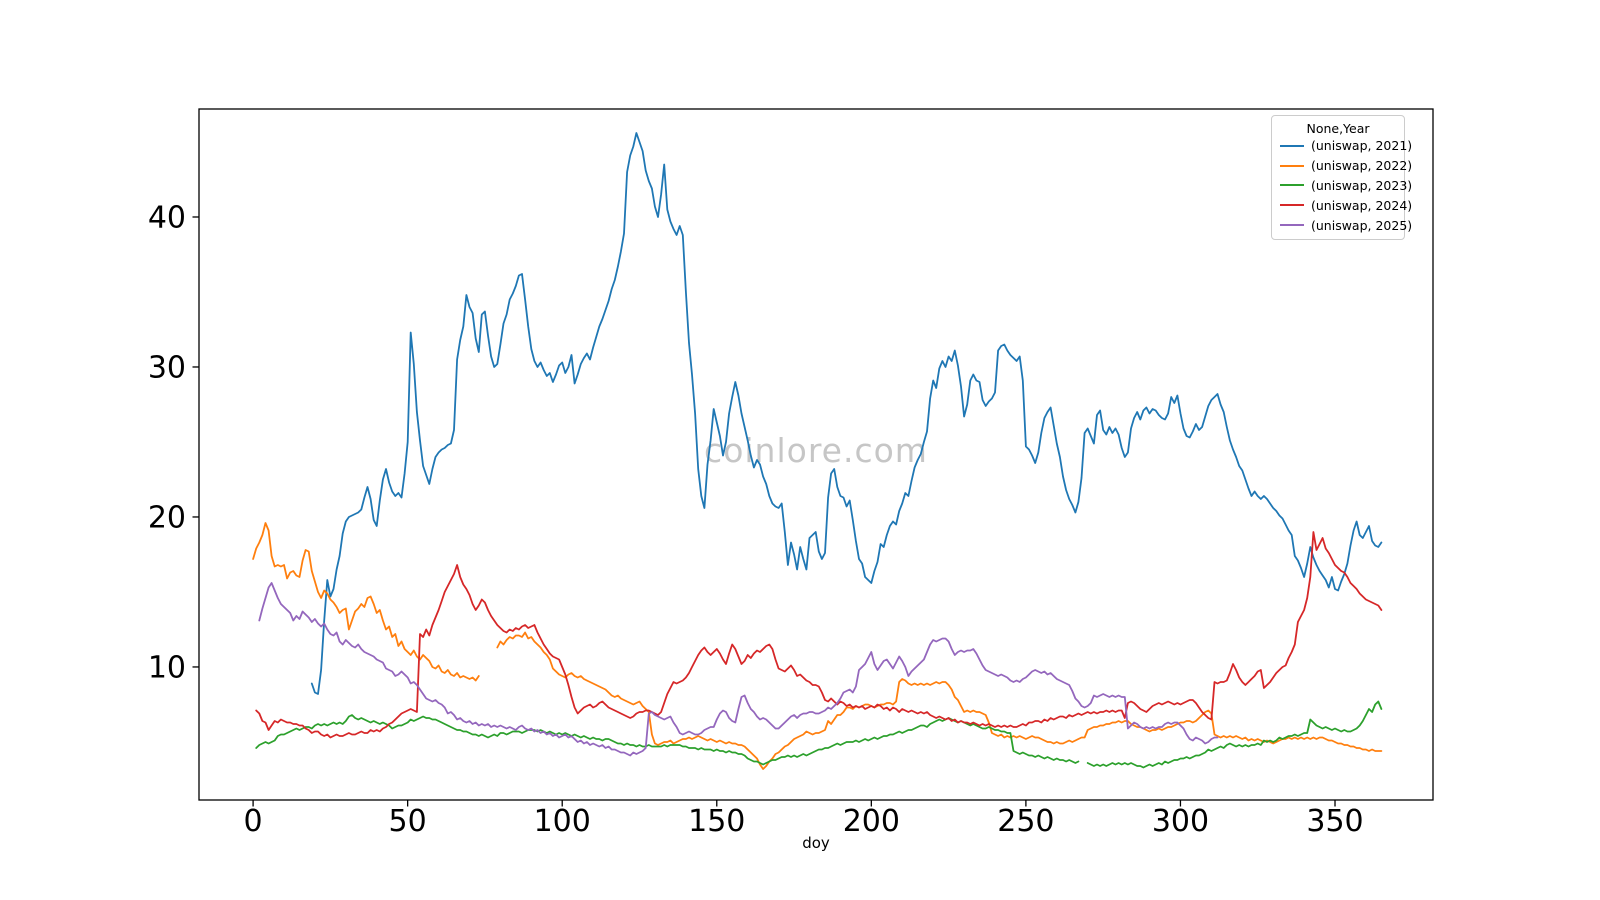 The width and height of the screenshot is (1600, 900). What do you see at coordinates (253, 821) in the screenshot?
I see `x-tick-label: 0` at bounding box center [253, 821].